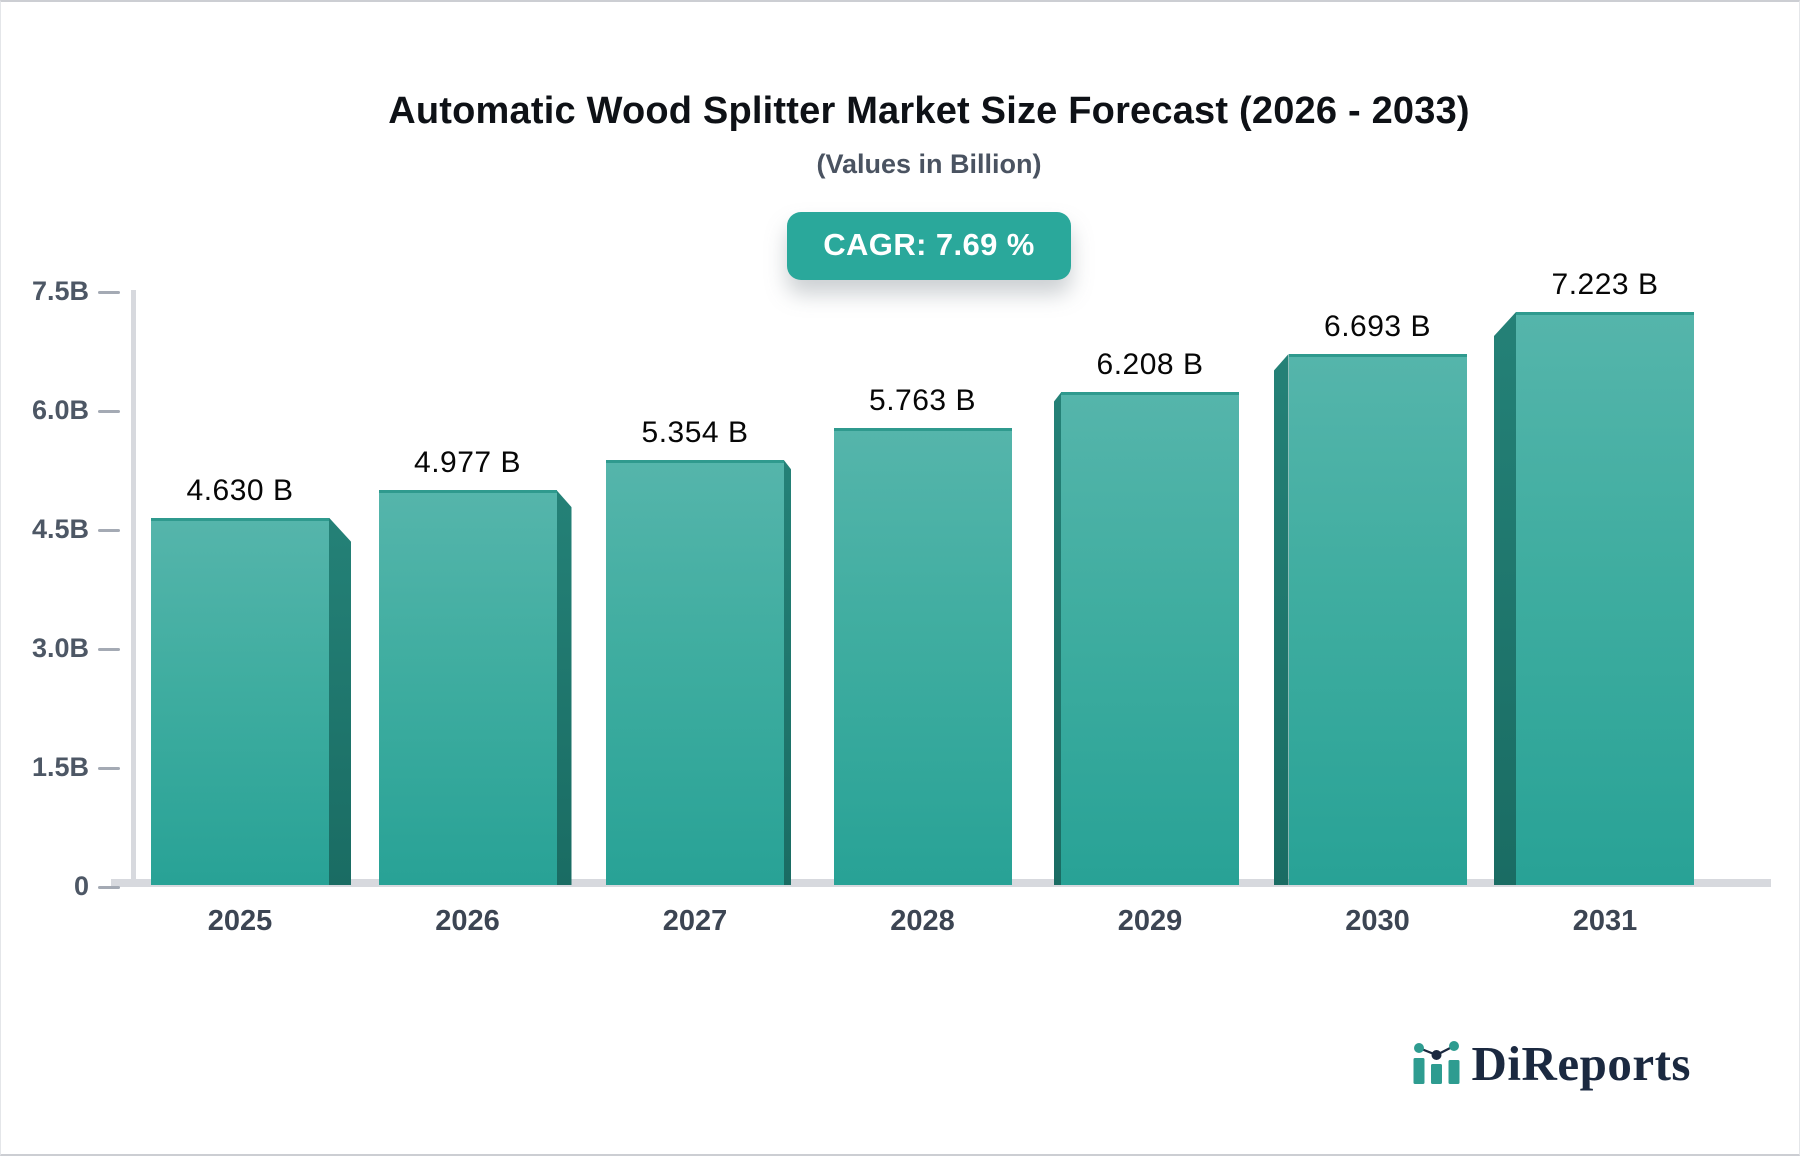 The height and width of the screenshot is (1156, 1800). I want to click on bar-2028, so click(922, 656).